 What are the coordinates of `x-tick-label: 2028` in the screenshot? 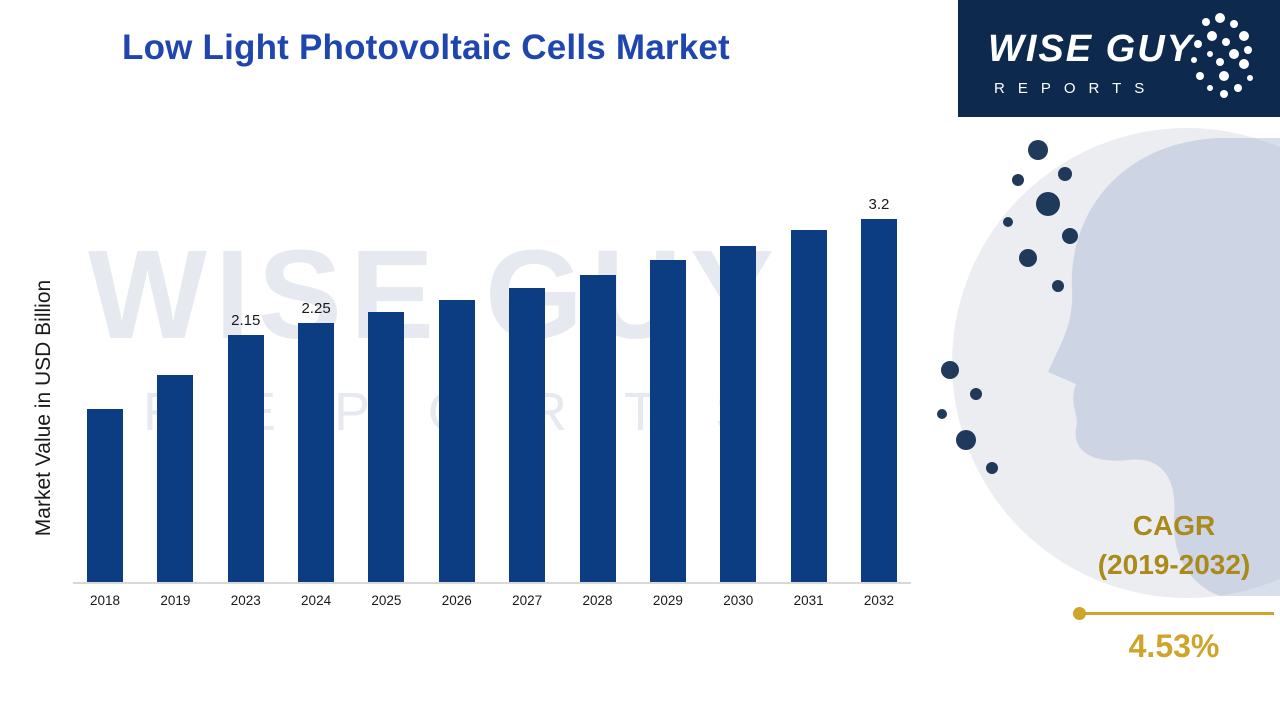 It's located at (597, 600).